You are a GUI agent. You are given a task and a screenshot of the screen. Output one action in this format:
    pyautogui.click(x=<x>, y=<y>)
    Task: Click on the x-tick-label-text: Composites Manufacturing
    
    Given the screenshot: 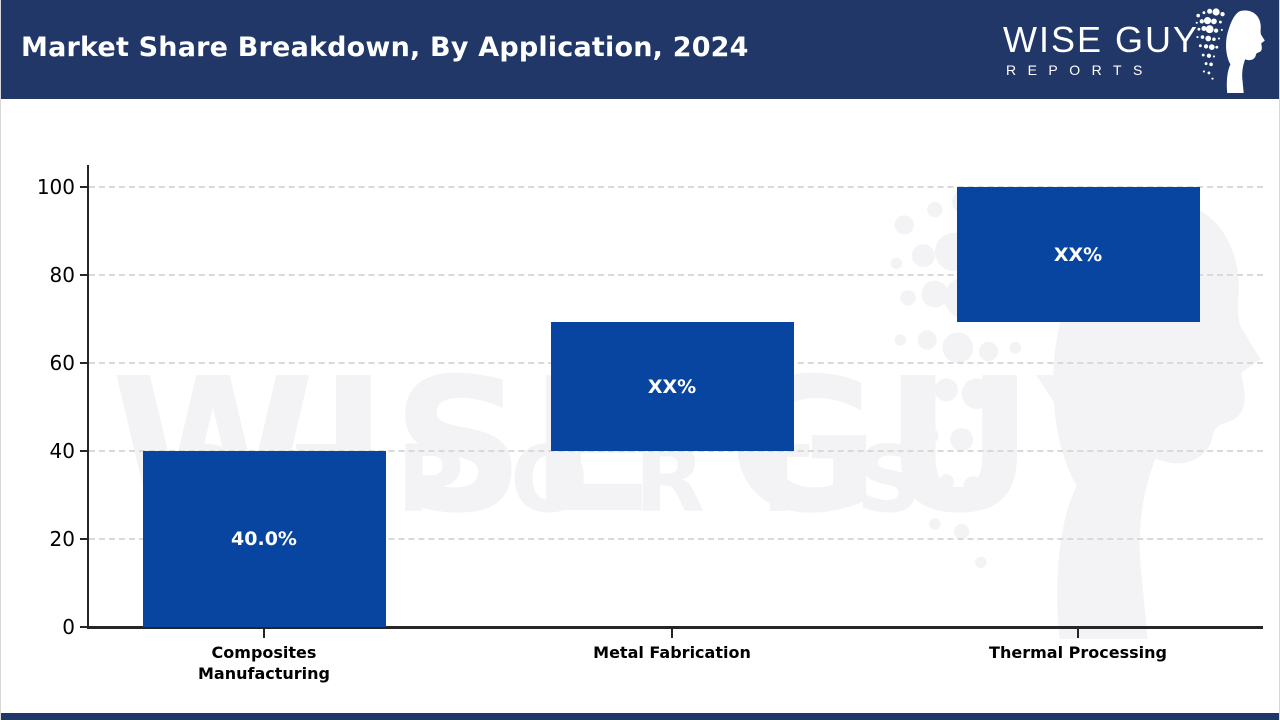 What is the action you would take?
    pyautogui.click(x=264, y=663)
    